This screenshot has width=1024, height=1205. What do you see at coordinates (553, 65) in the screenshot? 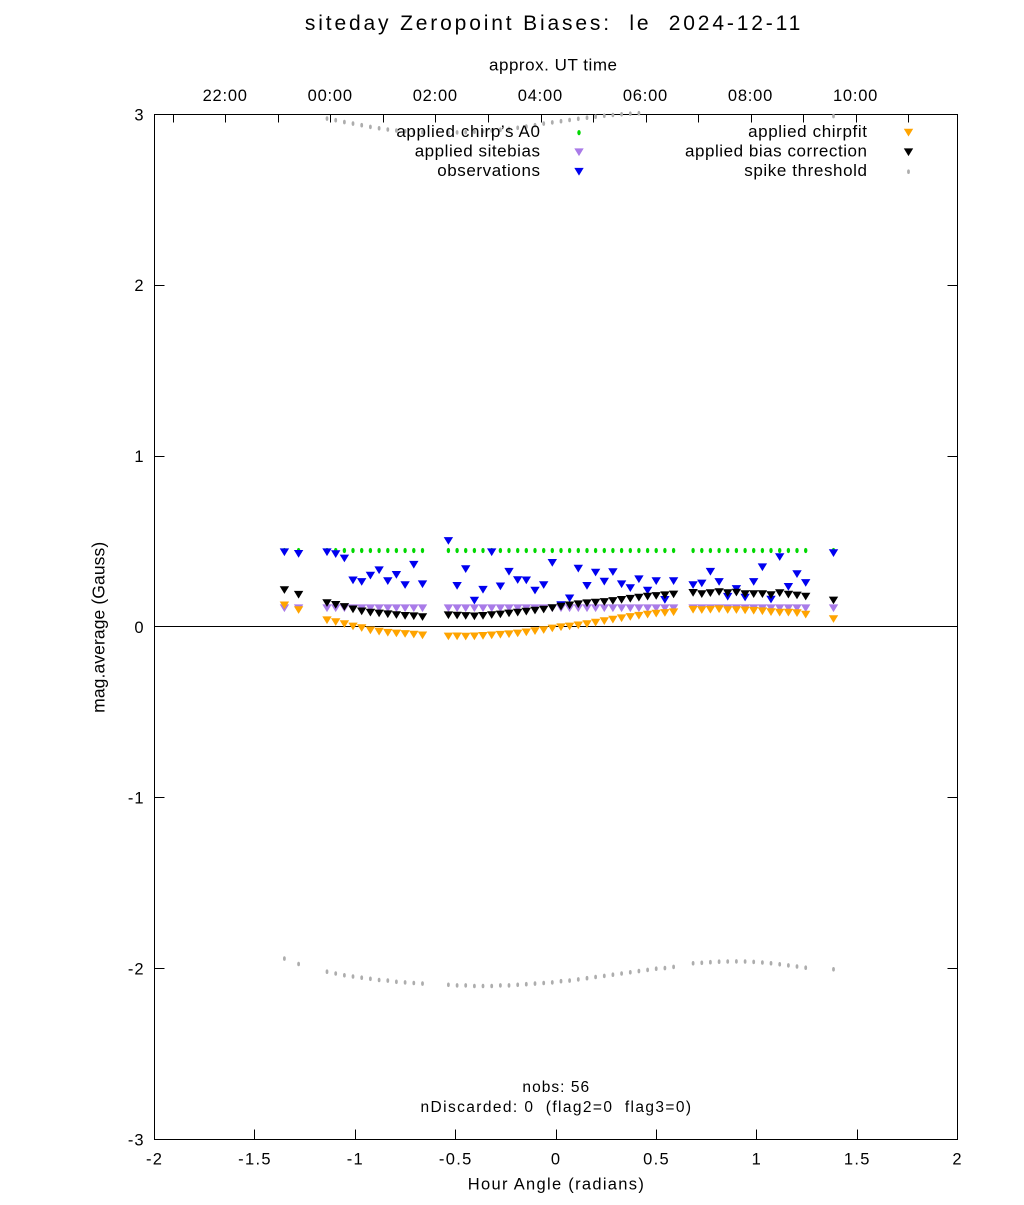
I see `svg-text: approx. UT time` at bounding box center [553, 65].